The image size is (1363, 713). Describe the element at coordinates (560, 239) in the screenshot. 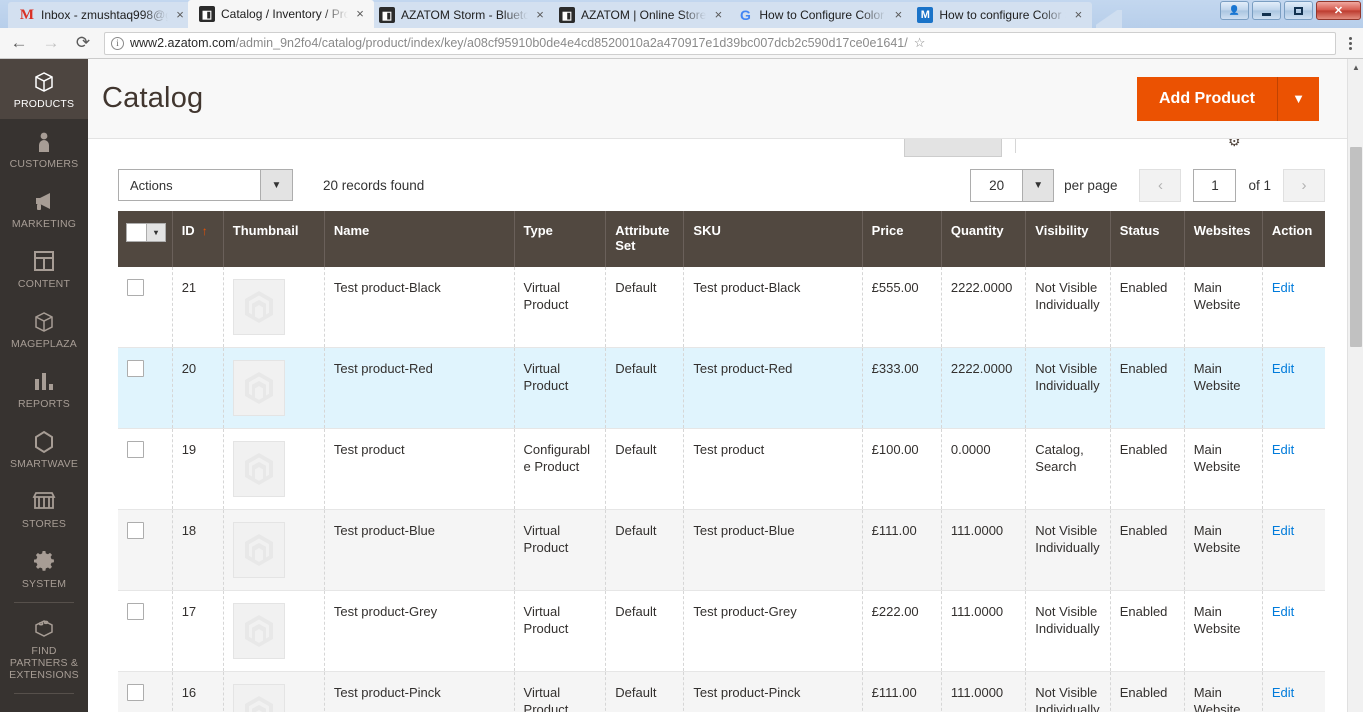

I see `column-header-type: Type` at that location.